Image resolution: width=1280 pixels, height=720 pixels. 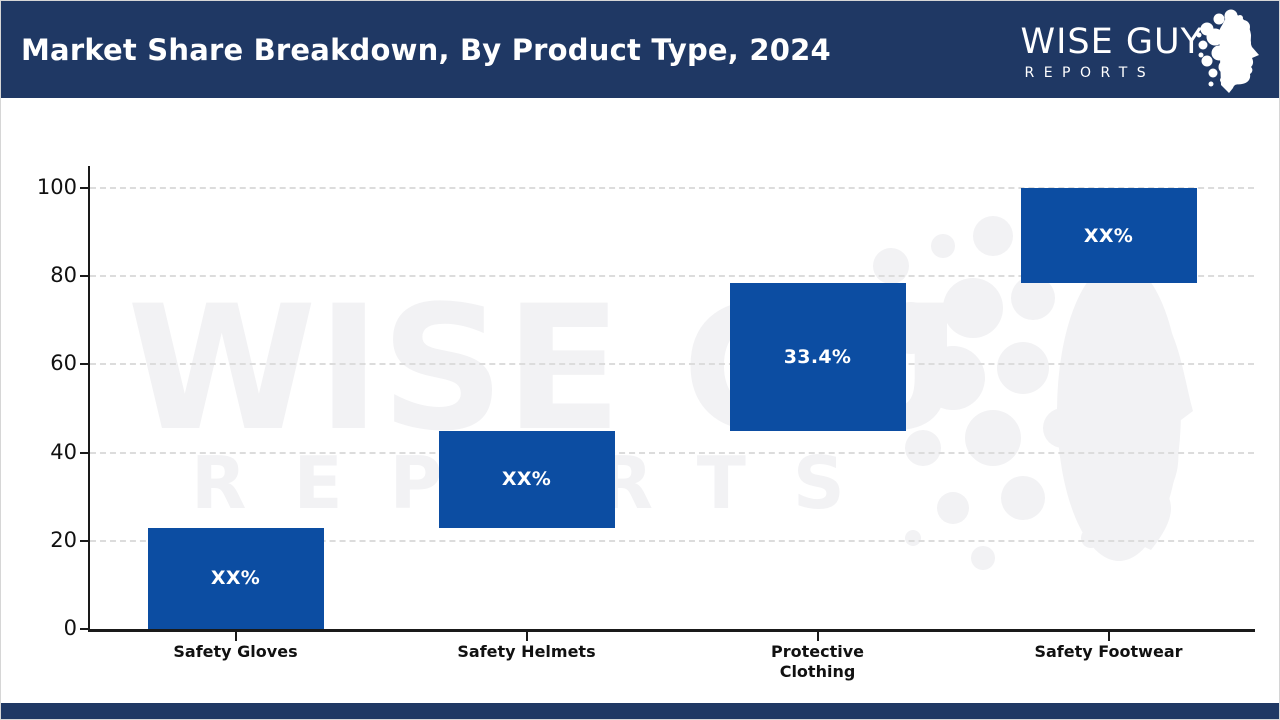 What do you see at coordinates (63, 275) in the screenshot?
I see `y-tick-label: 80` at bounding box center [63, 275].